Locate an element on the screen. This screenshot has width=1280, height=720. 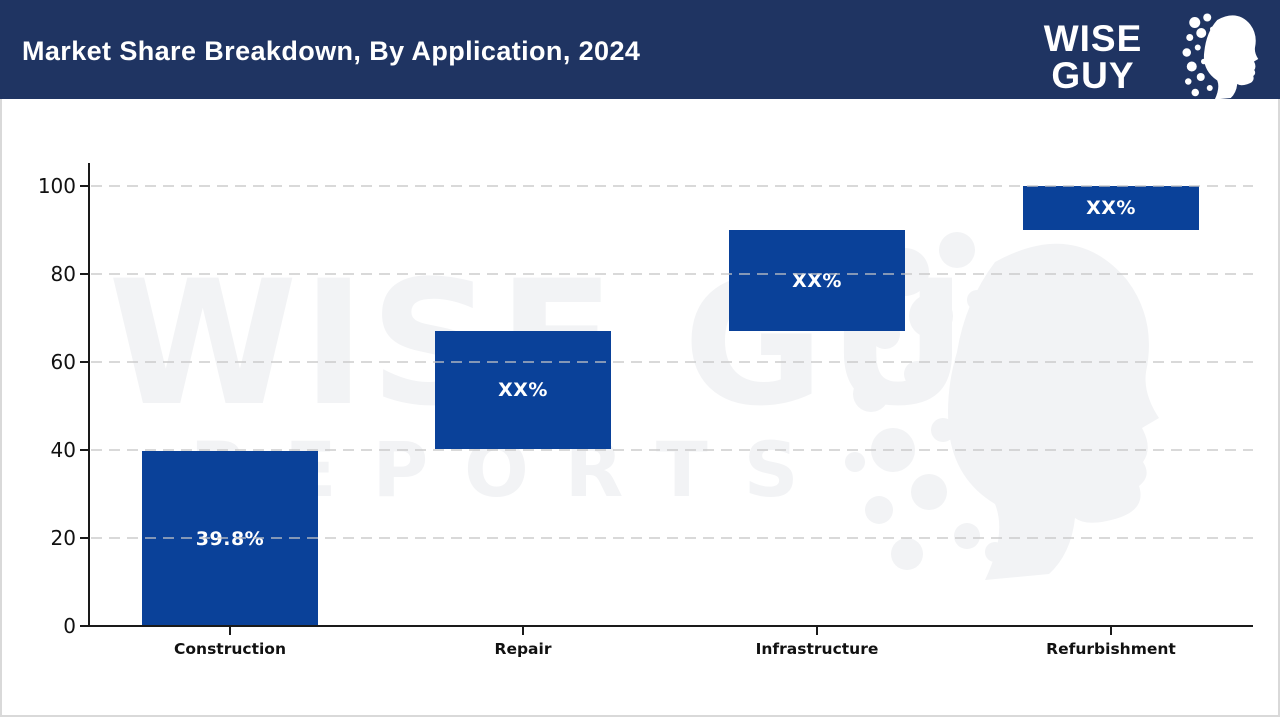
bar-refurbishment: XX% is located at coordinates (1111, 208).